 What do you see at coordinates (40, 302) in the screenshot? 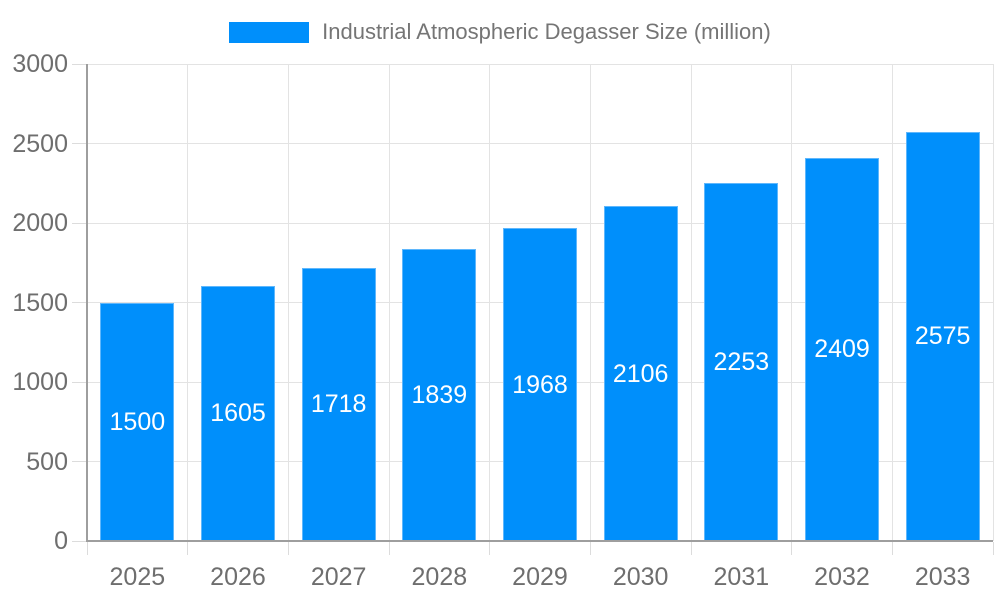
I see `y-axis-label: 1500` at bounding box center [40, 302].